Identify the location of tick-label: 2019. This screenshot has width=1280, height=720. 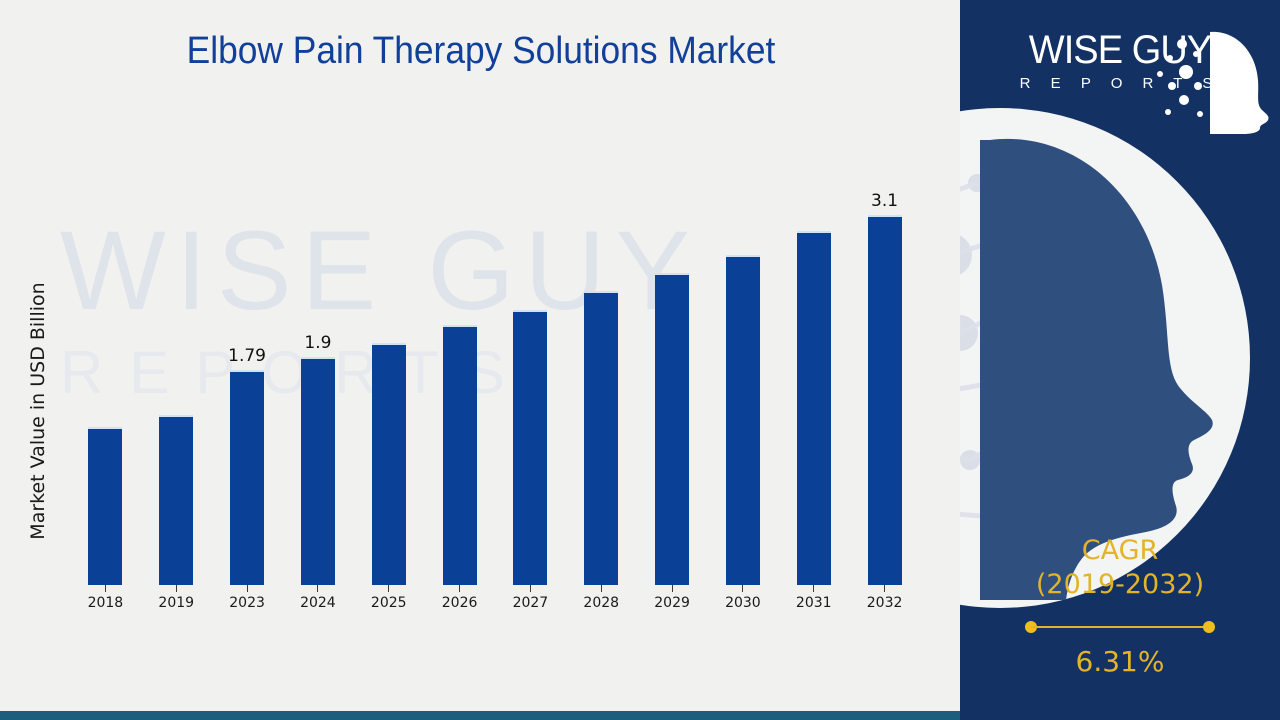
(176, 603).